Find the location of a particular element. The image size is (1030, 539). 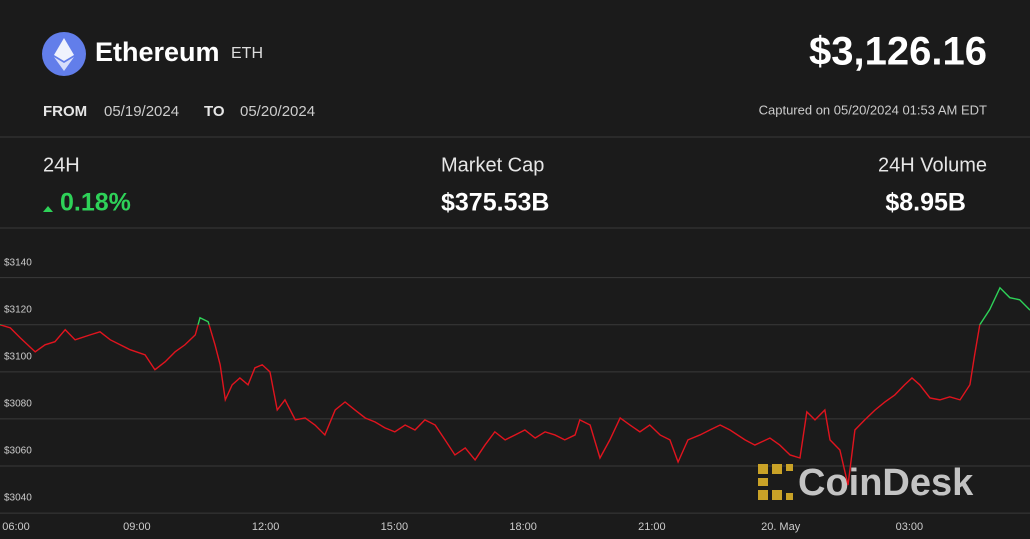

captured: Captured on 05/20/2024 01:53 AM EDT is located at coordinates (873, 109).